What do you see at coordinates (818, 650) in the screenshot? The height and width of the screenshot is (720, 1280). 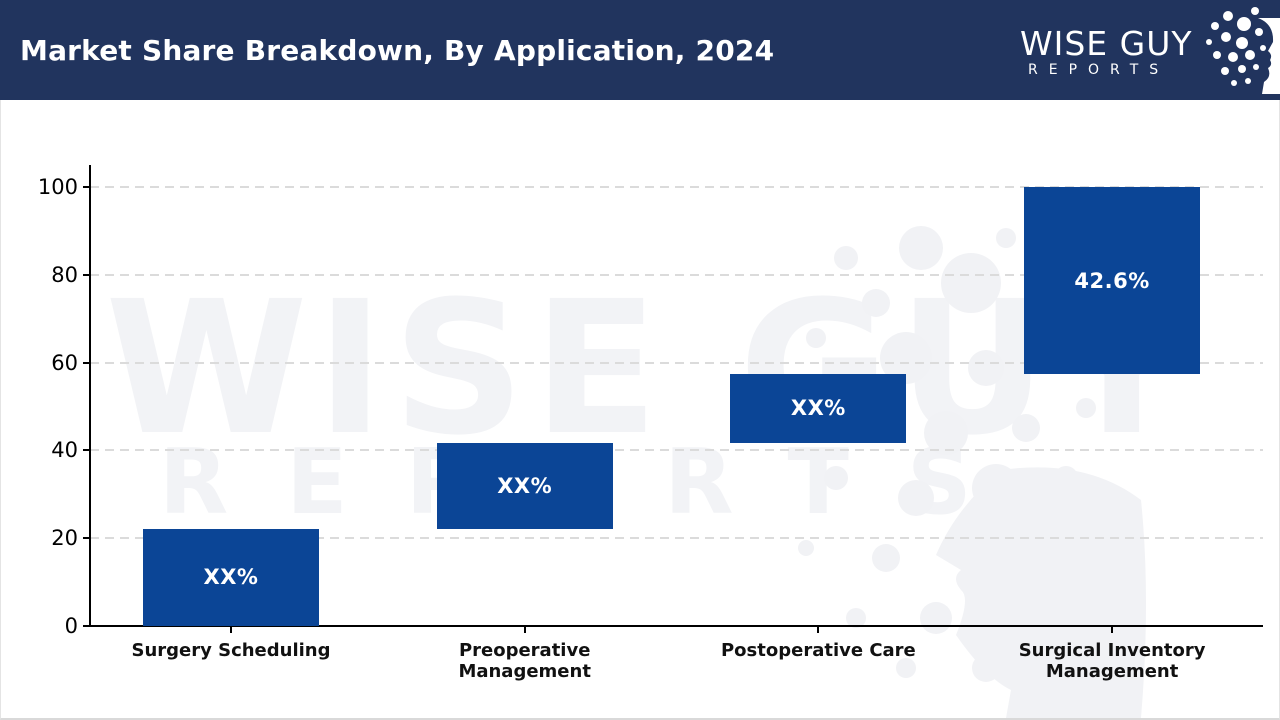 I see `x-category-label: Postoperative Care` at bounding box center [818, 650].